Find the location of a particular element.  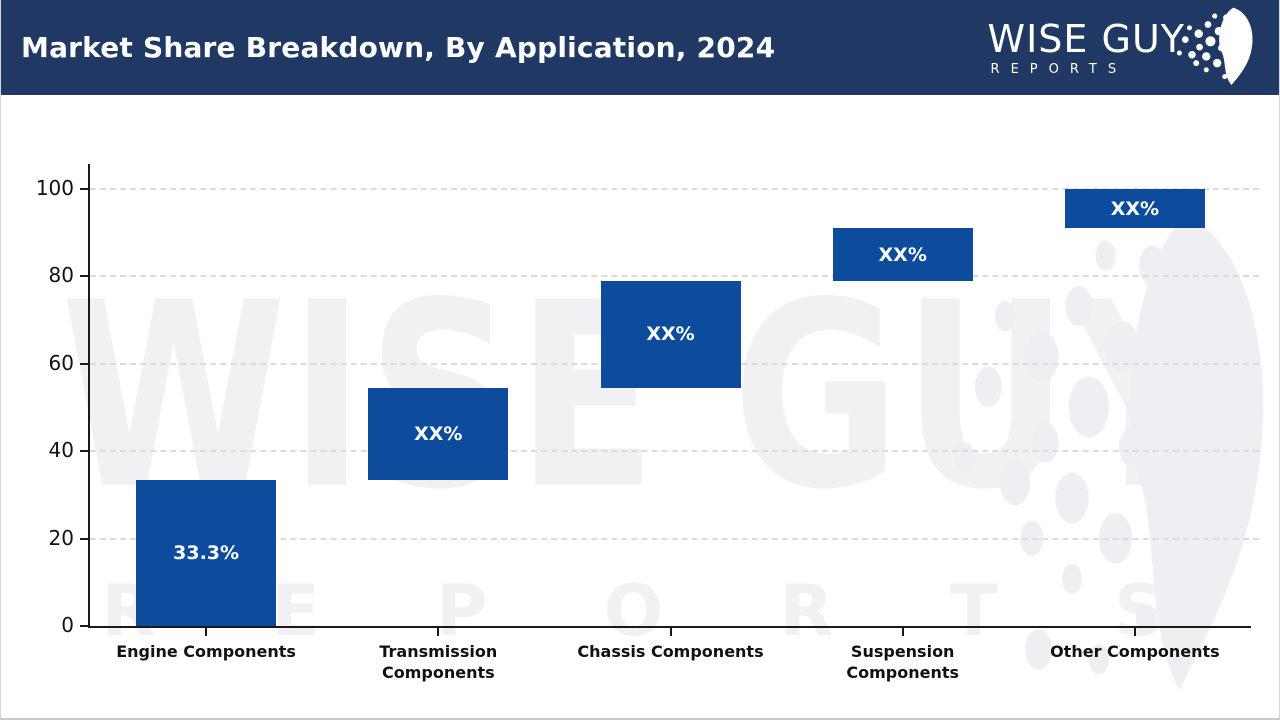

y-tick-label: 20 is located at coordinates (61, 537).